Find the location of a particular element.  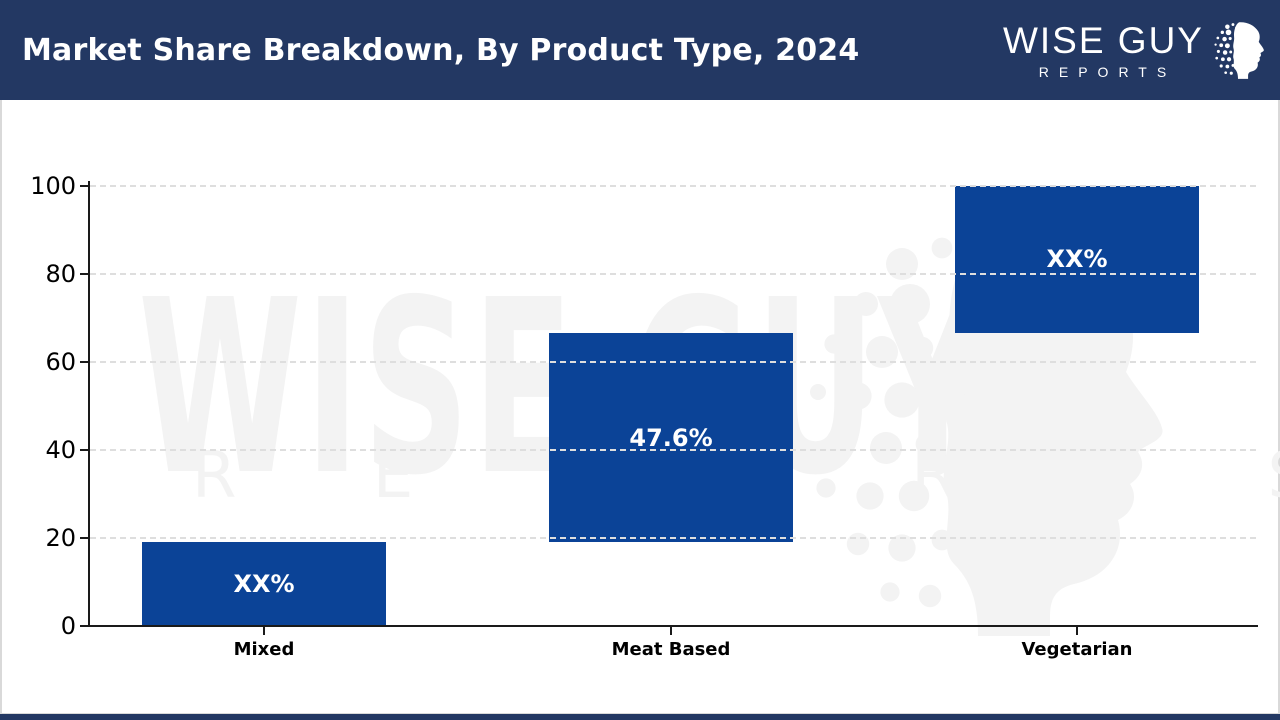

y-tick-label-80: 80 is located at coordinates (60, 274).